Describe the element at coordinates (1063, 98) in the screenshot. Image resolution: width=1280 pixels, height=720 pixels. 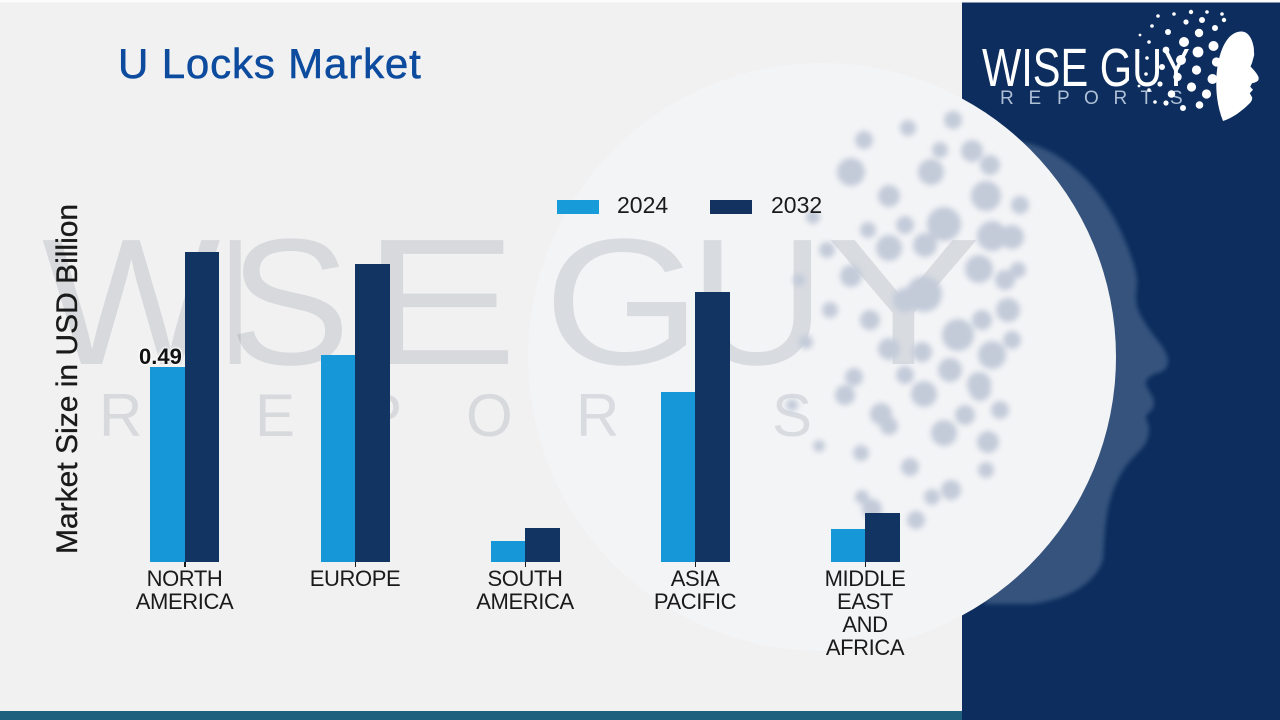
I see `svg-text: P` at that location.